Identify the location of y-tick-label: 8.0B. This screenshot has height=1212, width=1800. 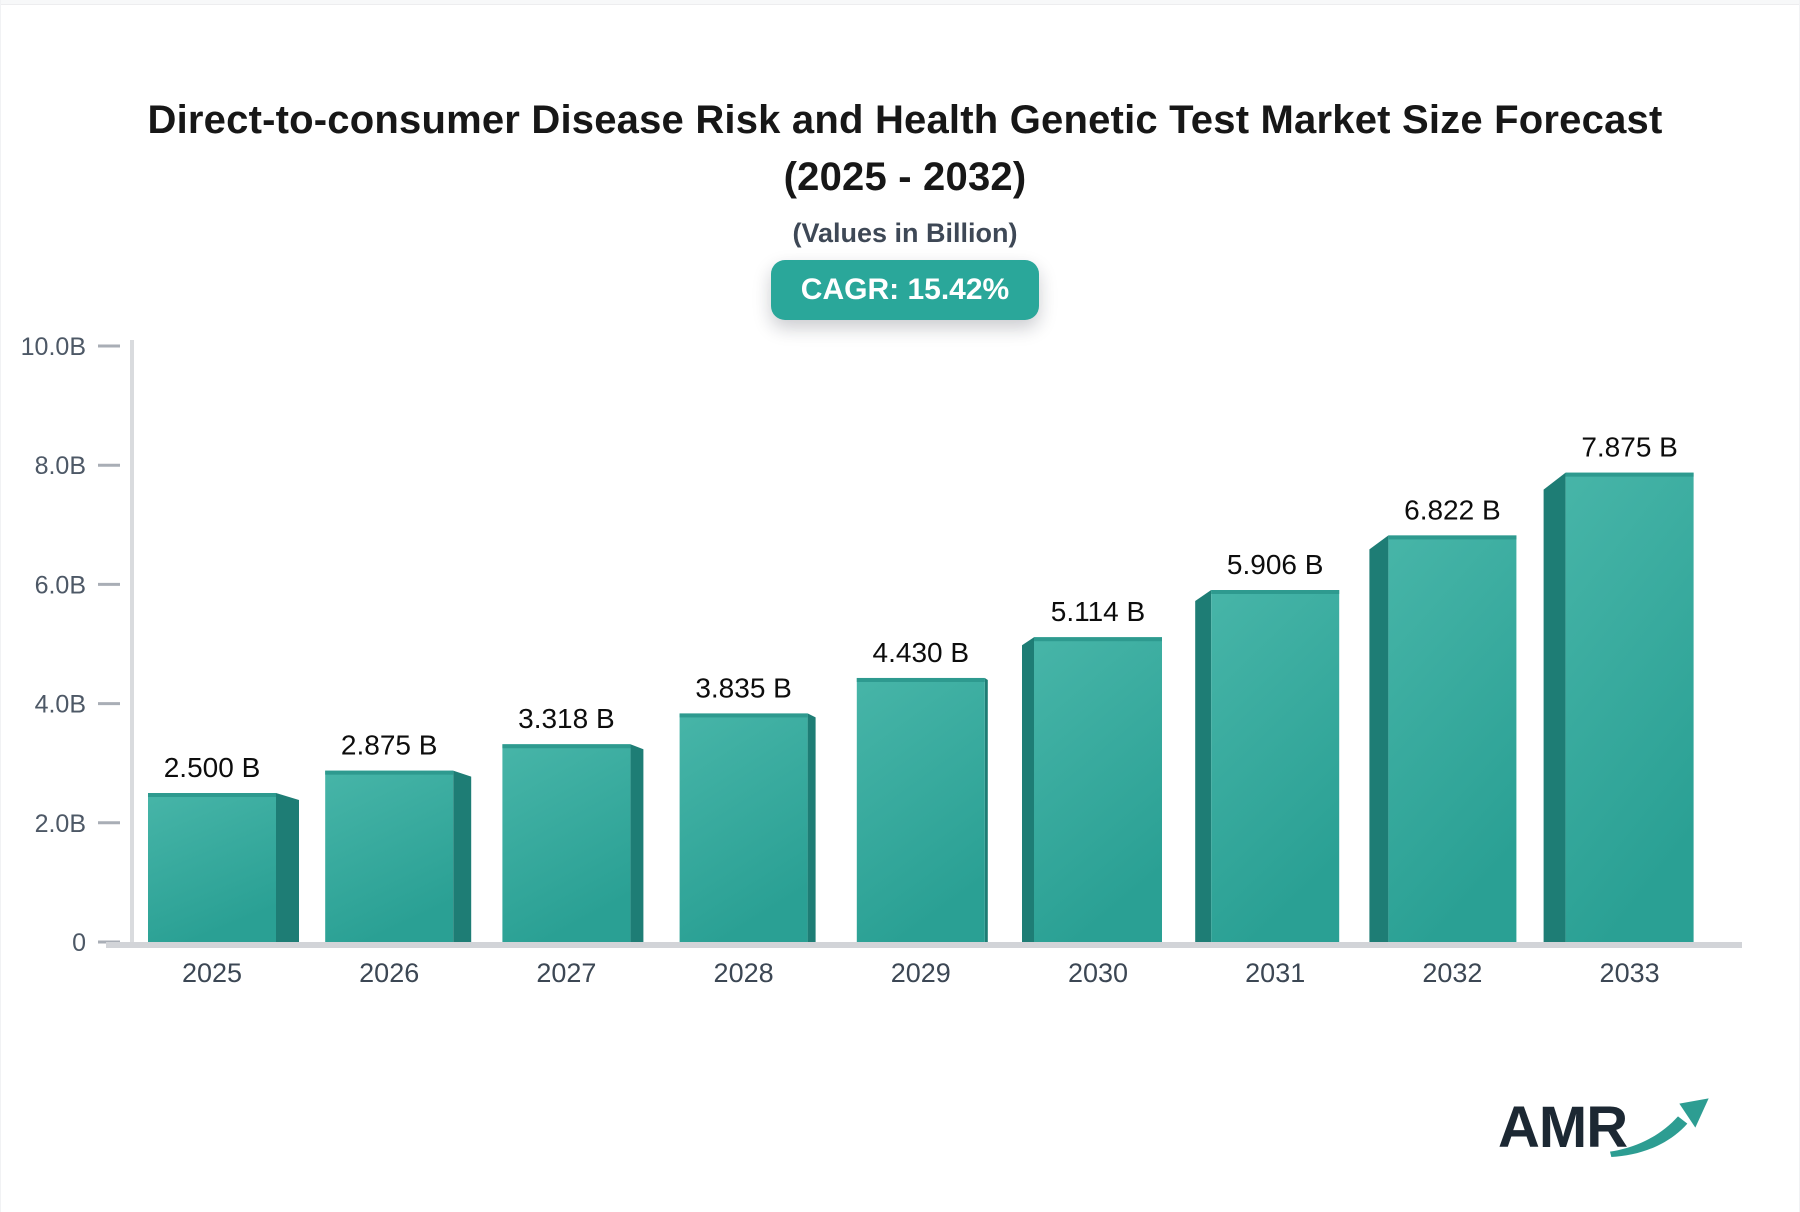
(60, 466).